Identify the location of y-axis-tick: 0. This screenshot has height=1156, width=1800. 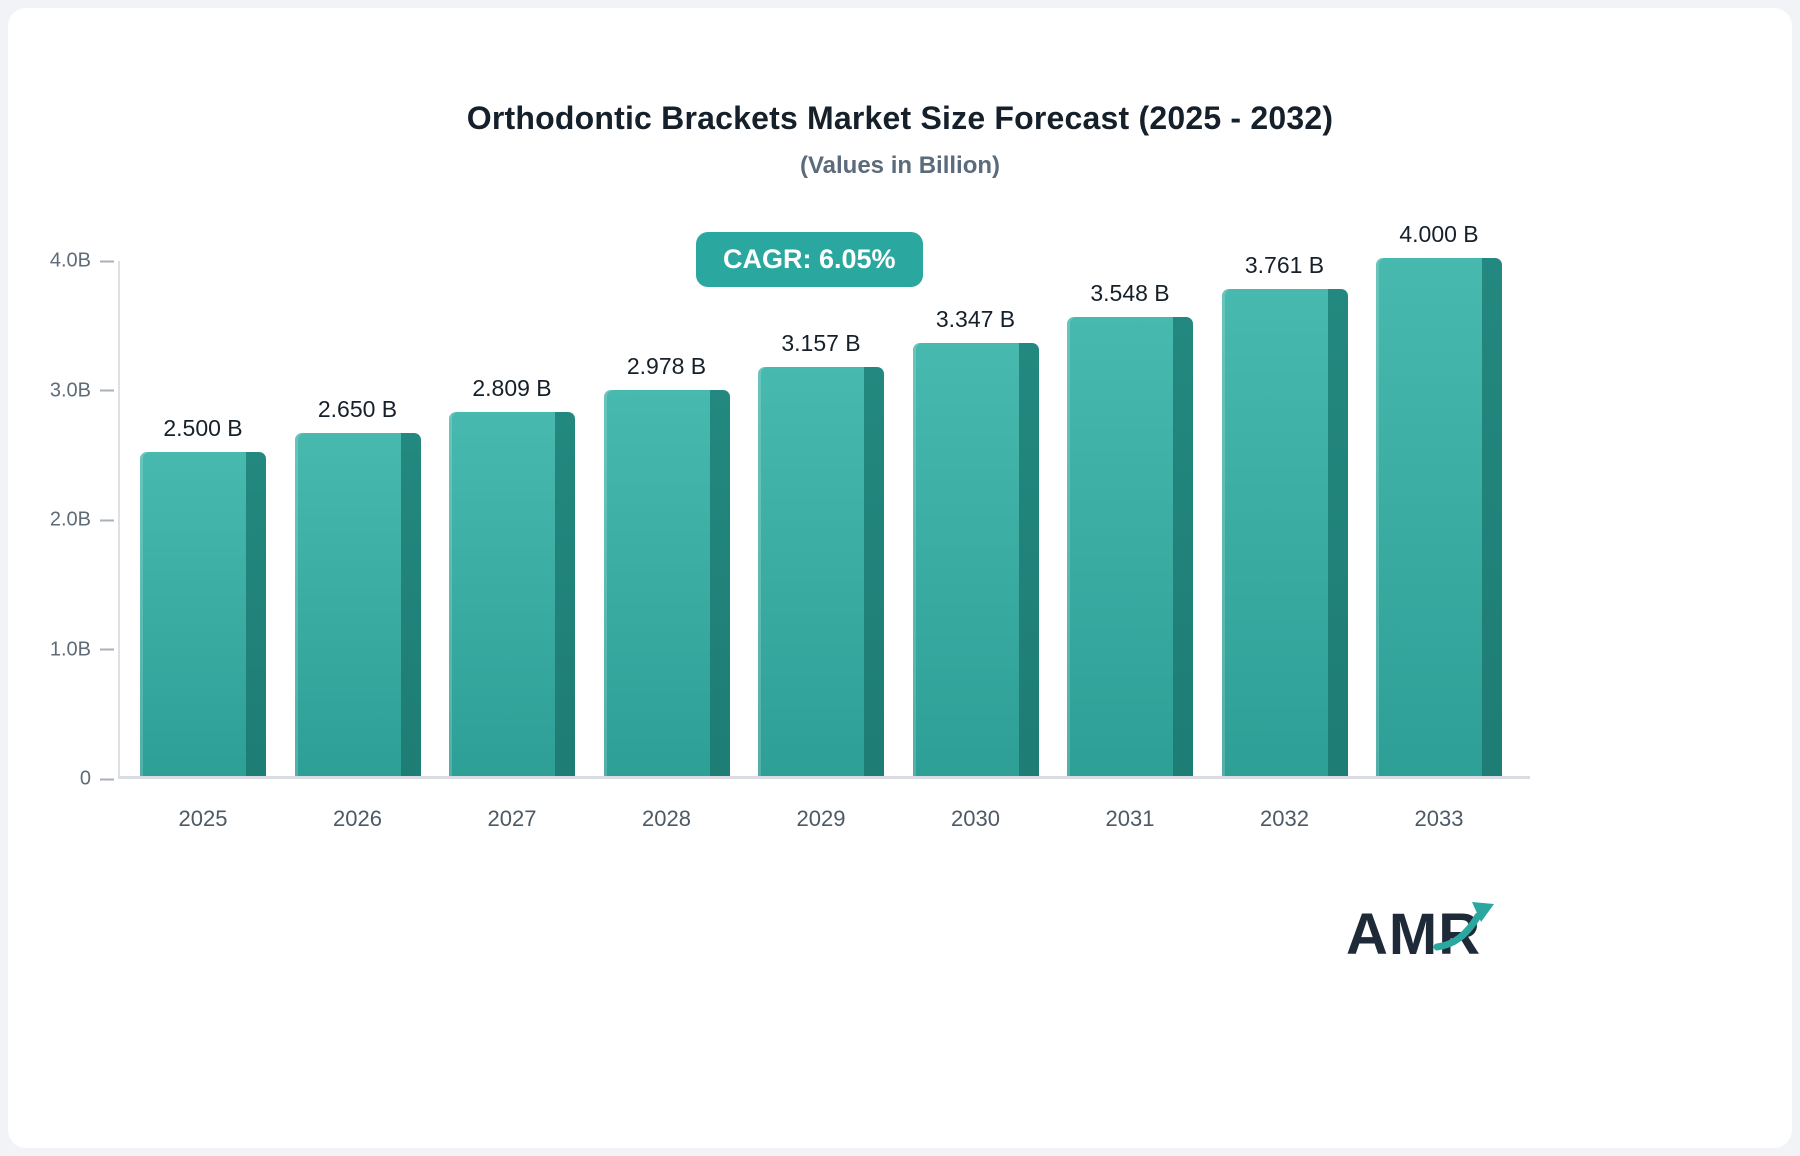
(97, 779).